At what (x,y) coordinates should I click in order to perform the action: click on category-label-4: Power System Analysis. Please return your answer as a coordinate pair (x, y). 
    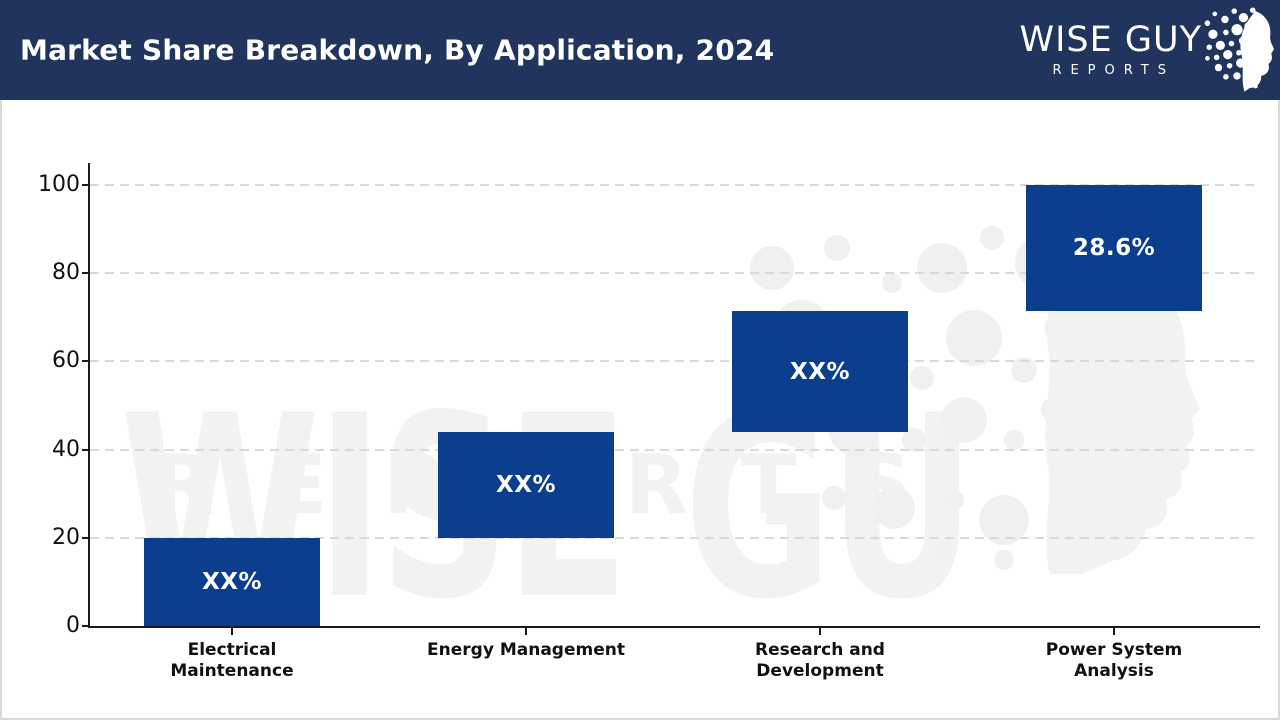
    Looking at the image, I should click on (1114, 661).